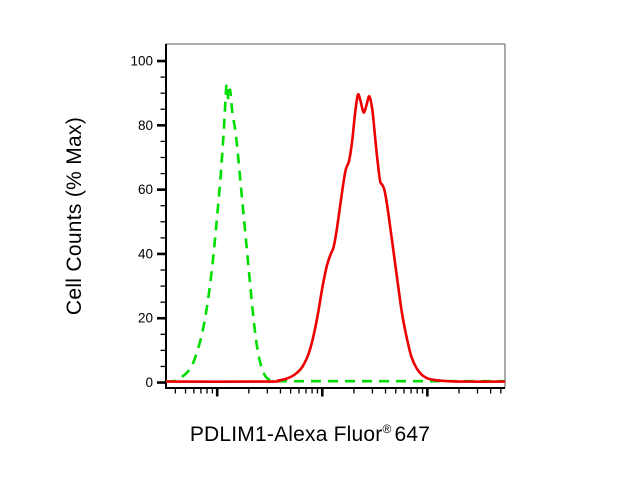 This screenshot has width=640, height=477. Describe the element at coordinates (141, 61) in the screenshot. I see `y-tick-label: 100` at that location.